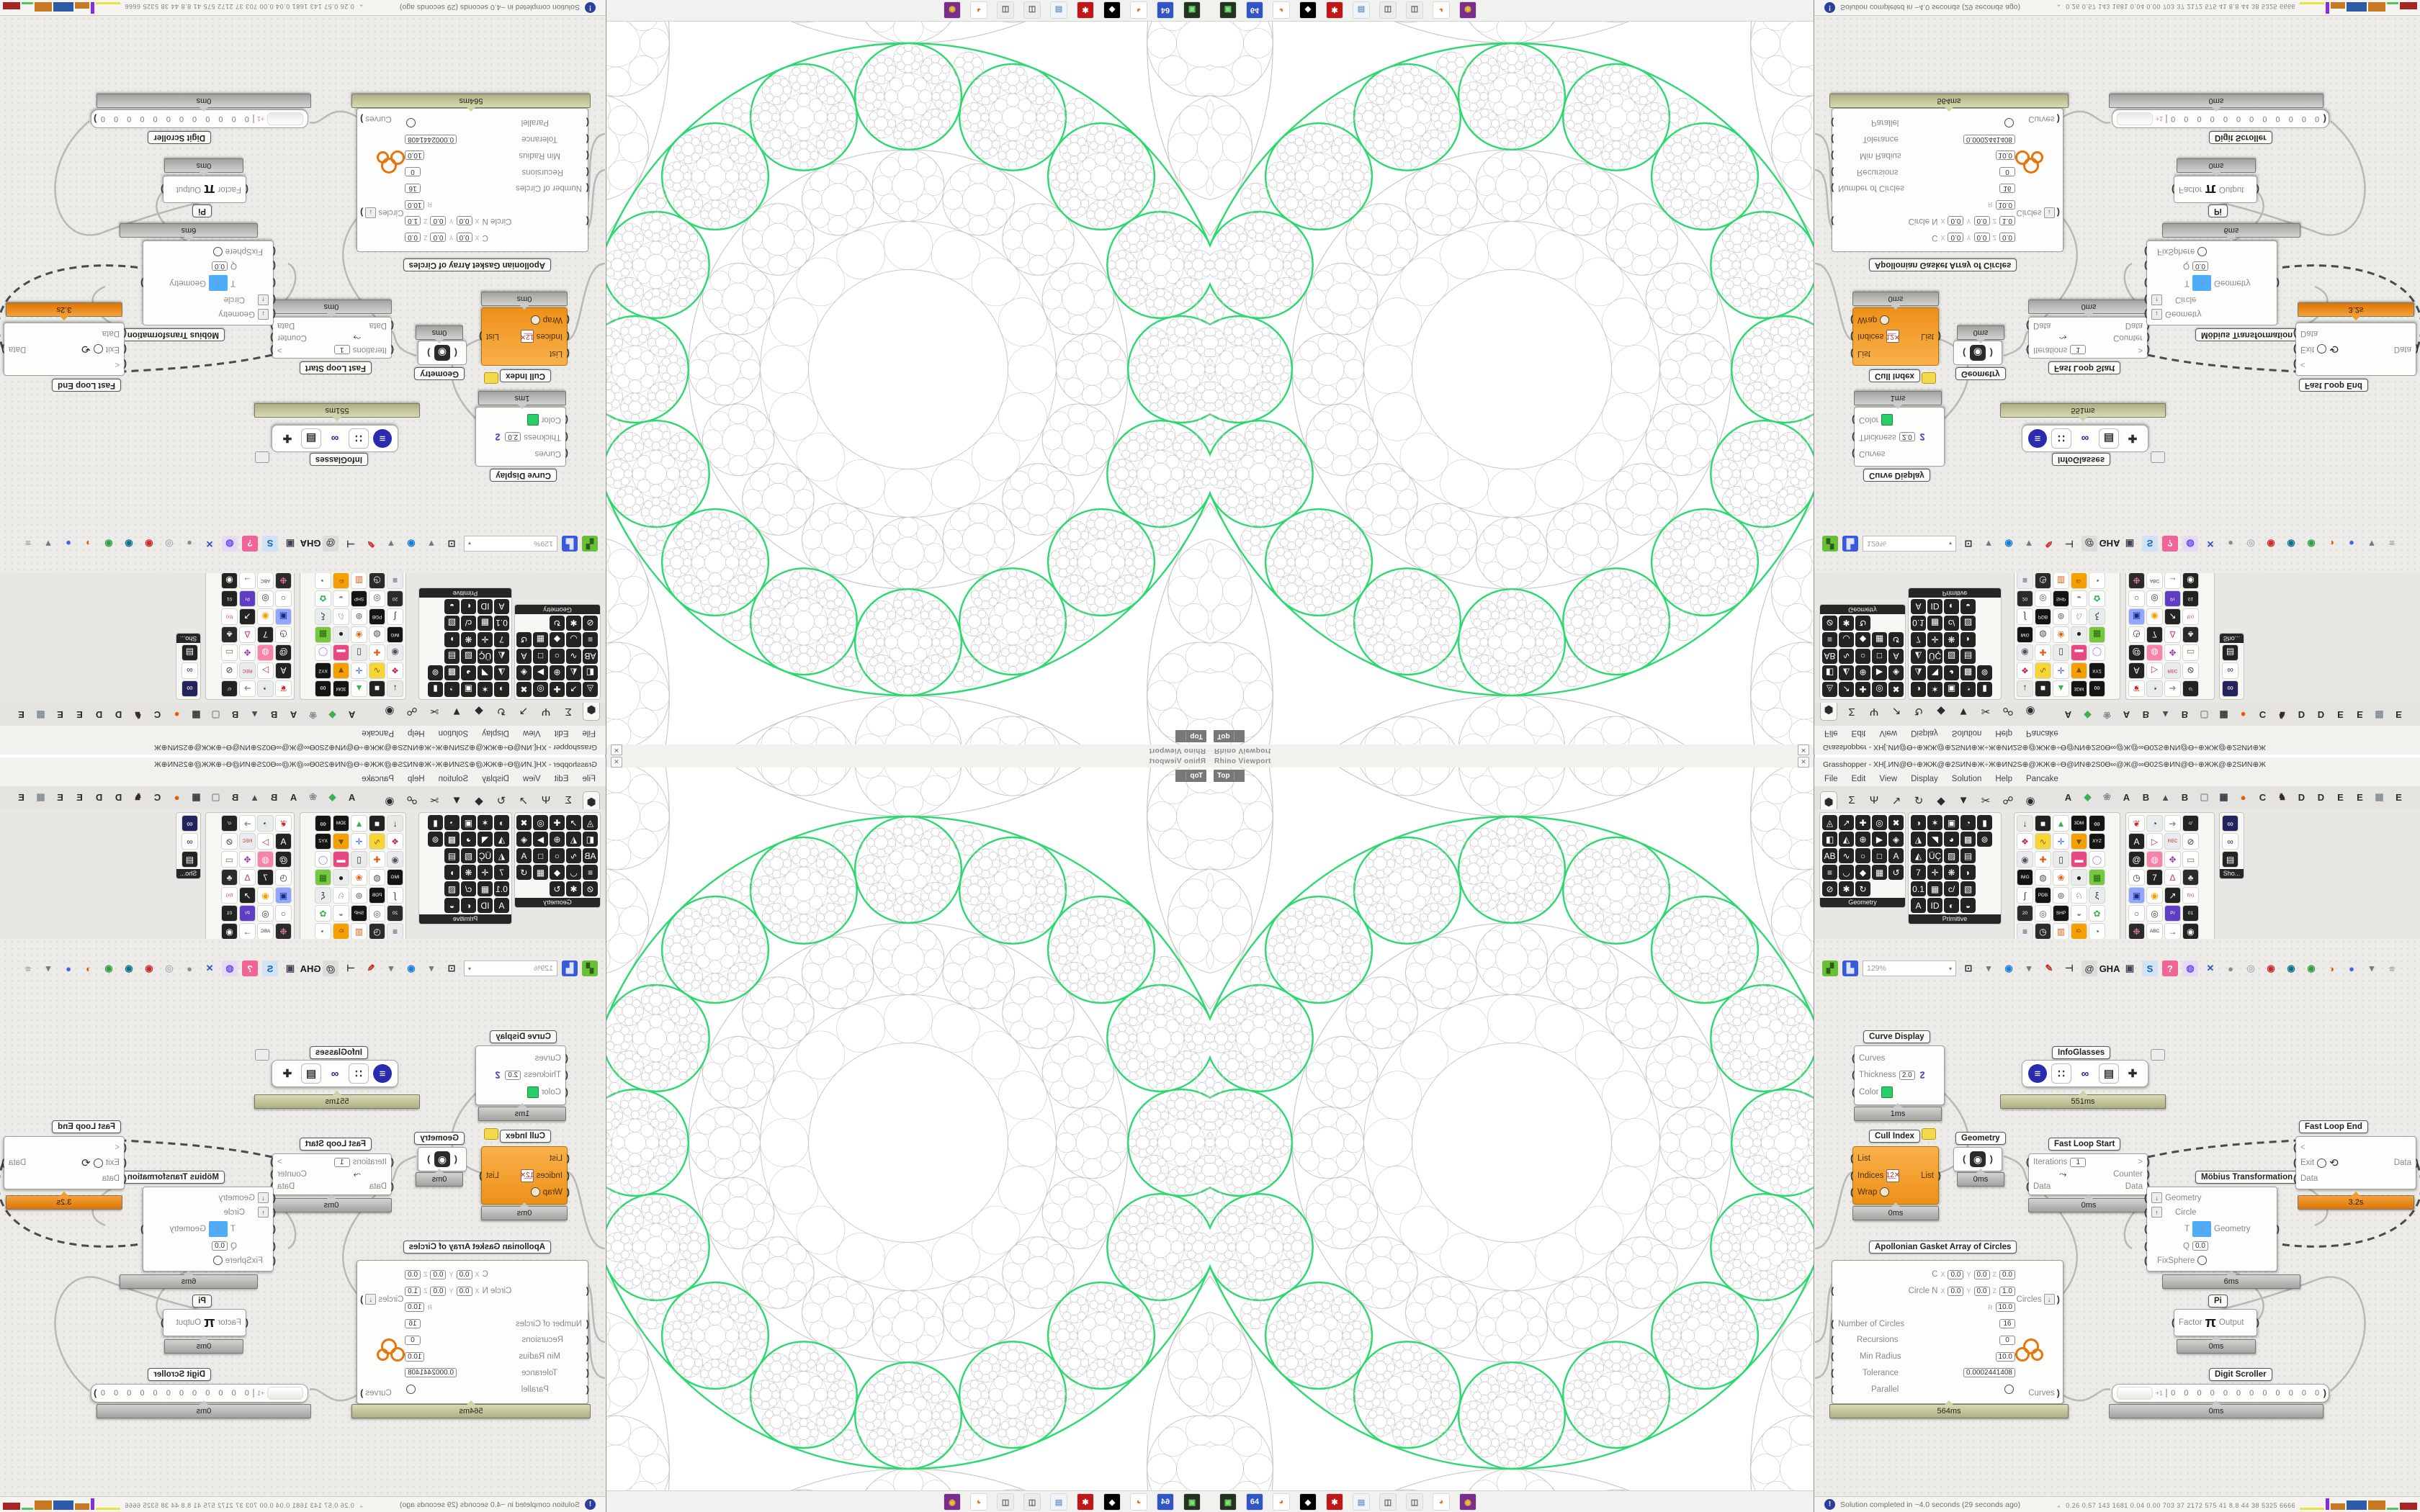 Image resolution: width=2420 pixels, height=1512 pixels. I want to click on component-icon: ⊚, so click(435, 839).